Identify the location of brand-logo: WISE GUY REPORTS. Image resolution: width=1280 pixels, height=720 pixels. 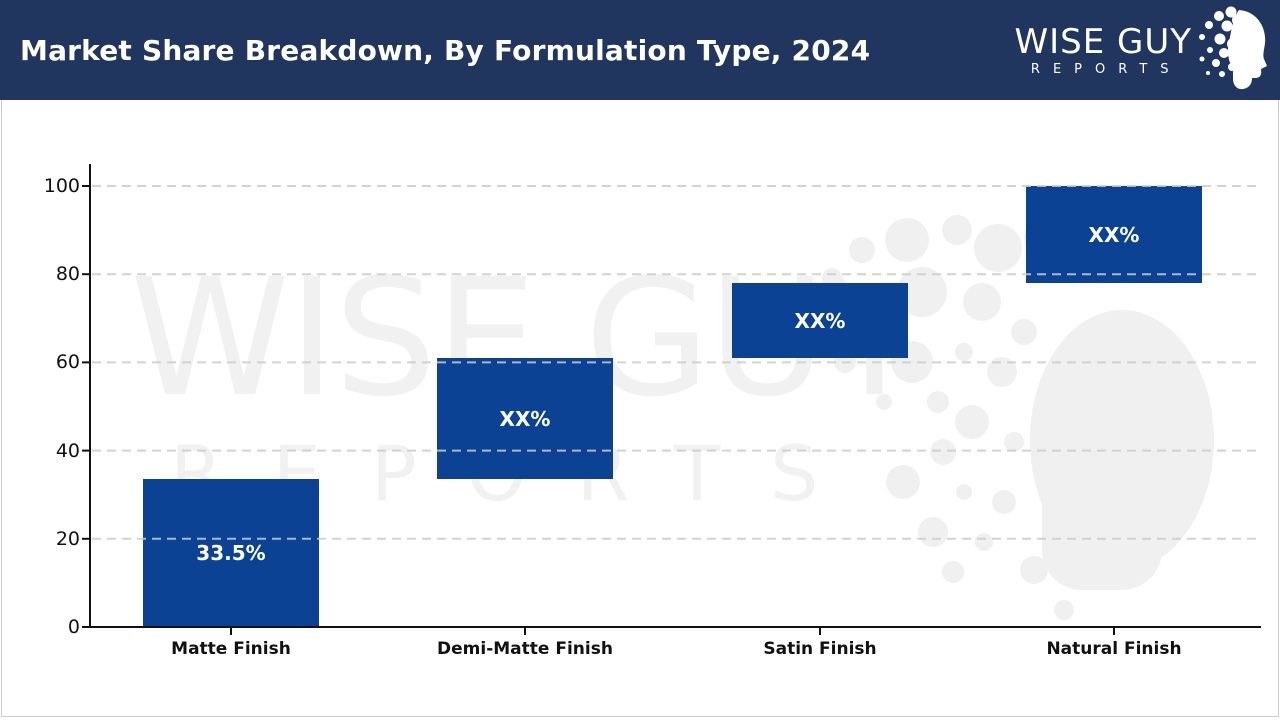
(1141, 51).